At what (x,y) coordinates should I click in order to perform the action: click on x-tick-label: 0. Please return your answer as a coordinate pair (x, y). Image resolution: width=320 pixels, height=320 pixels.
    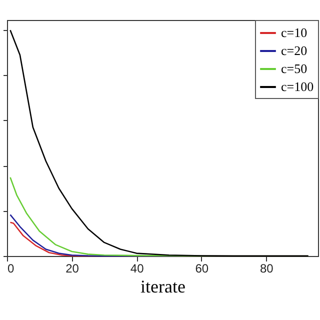
    Looking at the image, I should click on (11, 269).